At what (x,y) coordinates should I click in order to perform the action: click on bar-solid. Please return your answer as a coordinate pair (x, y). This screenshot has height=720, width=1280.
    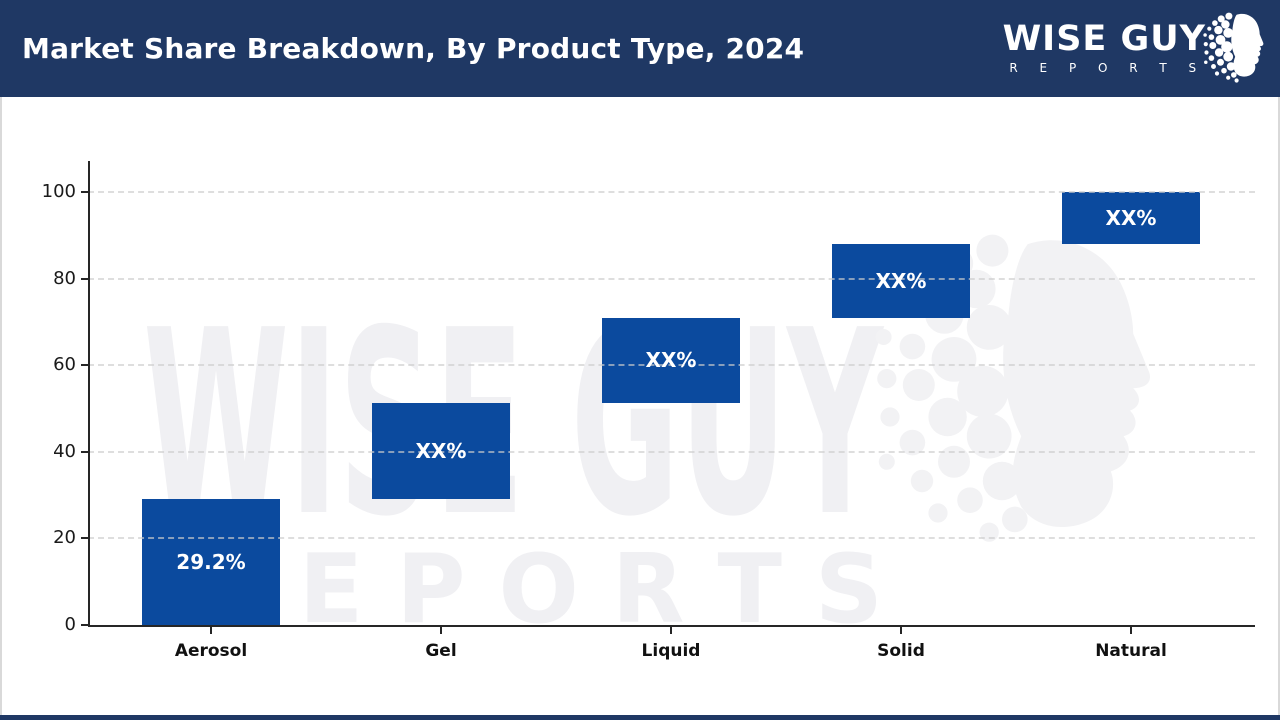
    Looking at the image, I should click on (901, 280).